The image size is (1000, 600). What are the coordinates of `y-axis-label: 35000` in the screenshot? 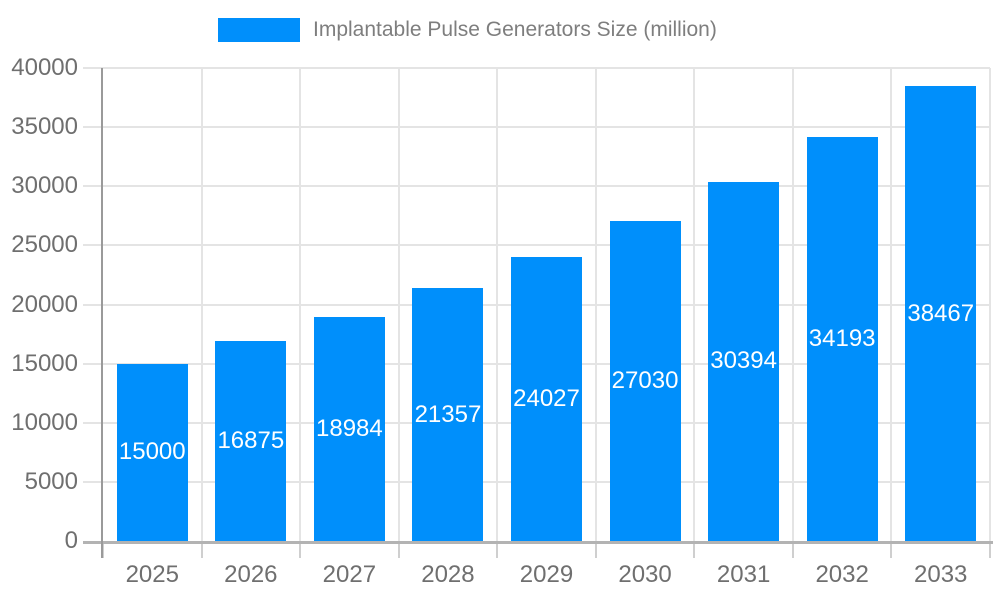 It's located at (44, 127).